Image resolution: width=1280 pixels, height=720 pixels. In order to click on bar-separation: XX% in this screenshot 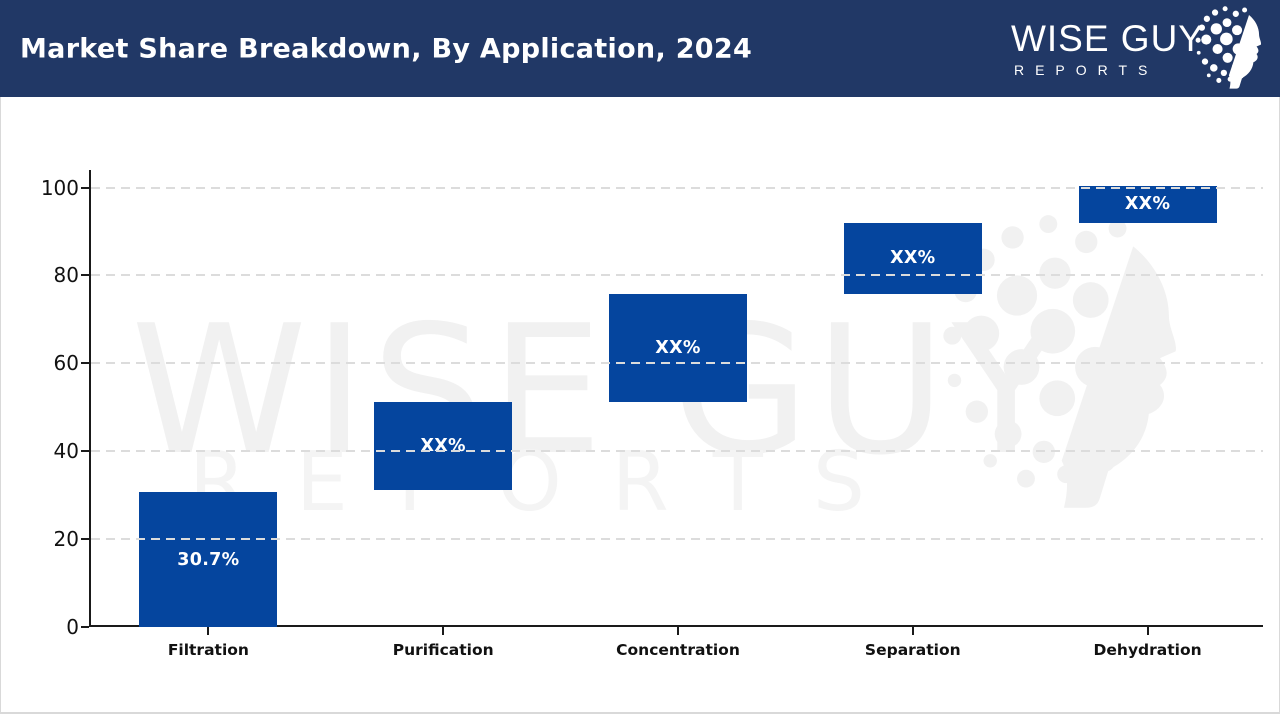, I will do `click(912, 258)`.